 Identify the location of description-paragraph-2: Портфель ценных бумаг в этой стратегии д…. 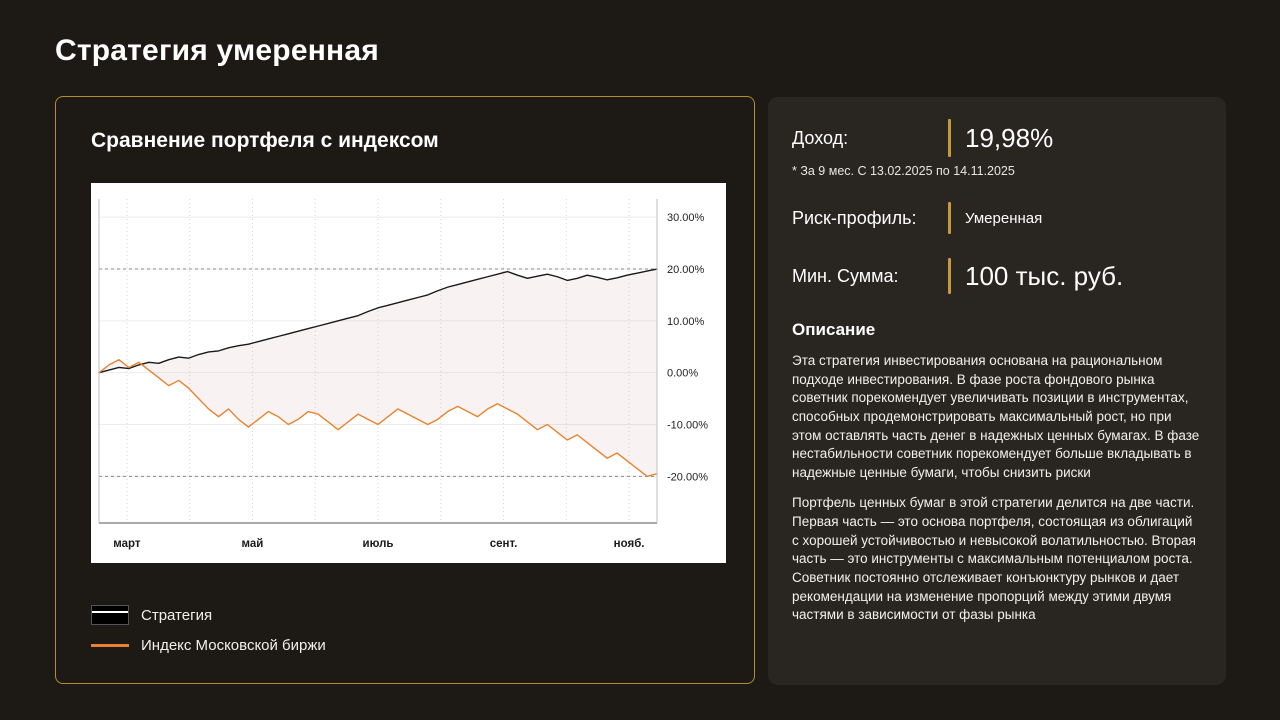
(994, 559).